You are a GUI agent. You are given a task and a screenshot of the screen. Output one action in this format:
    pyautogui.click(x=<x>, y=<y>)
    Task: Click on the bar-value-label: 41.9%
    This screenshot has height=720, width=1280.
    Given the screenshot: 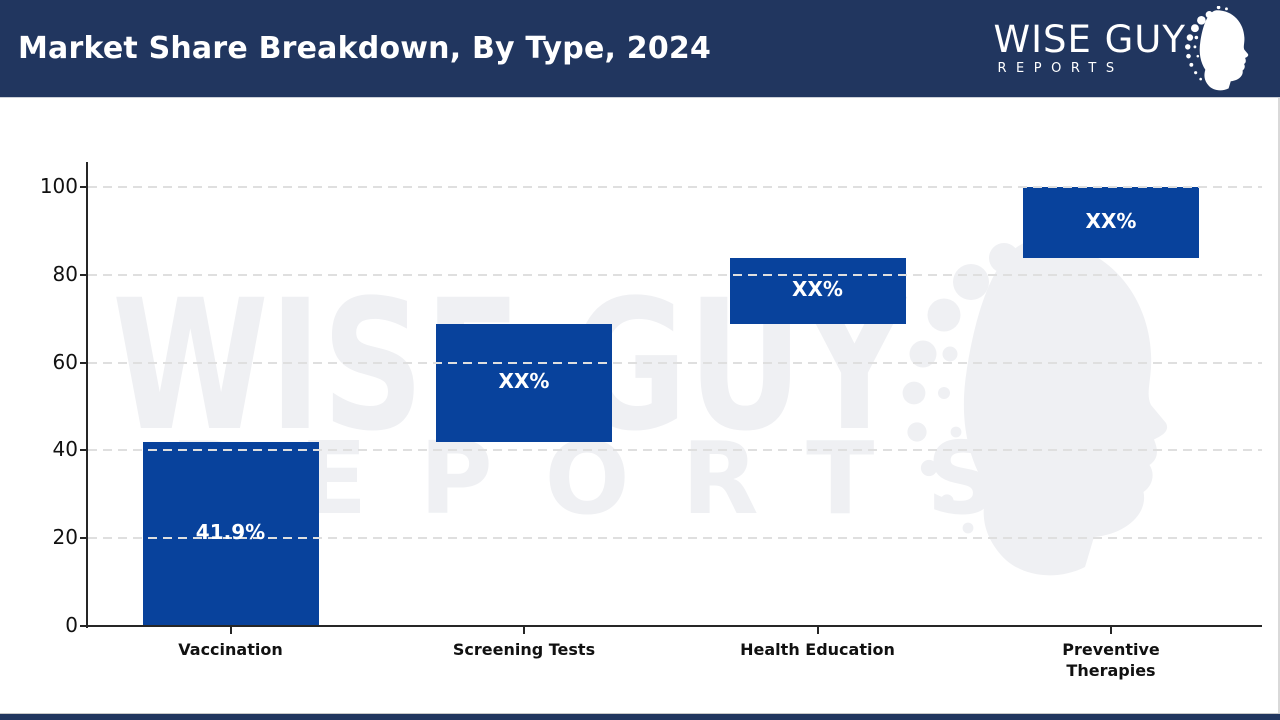 What is the action you would take?
    pyautogui.click(x=230, y=532)
    